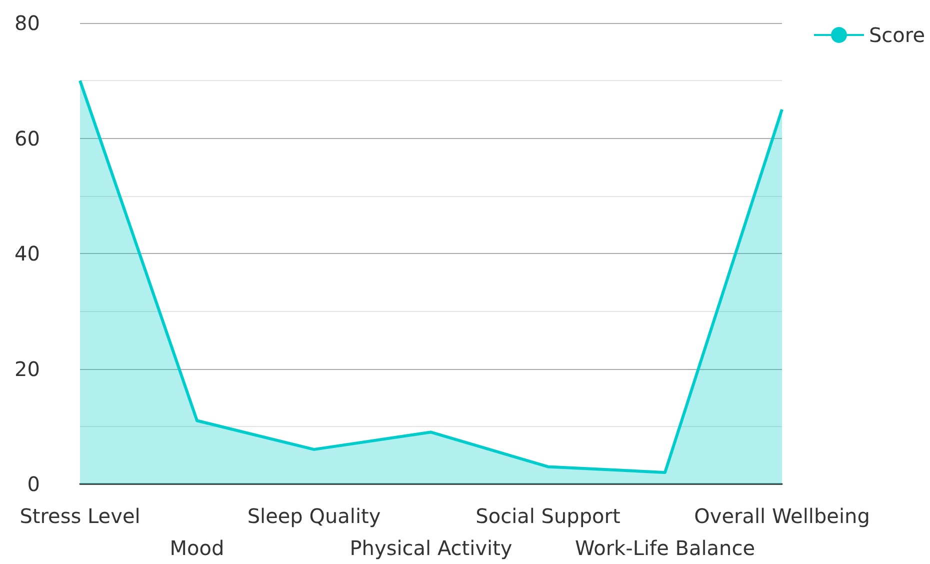 Image resolution: width=930 pixels, height=564 pixels. What do you see at coordinates (431, 548) in the screenshot?
I see `x-tick-label: Physical Activity` at bounding box center [431, 548].